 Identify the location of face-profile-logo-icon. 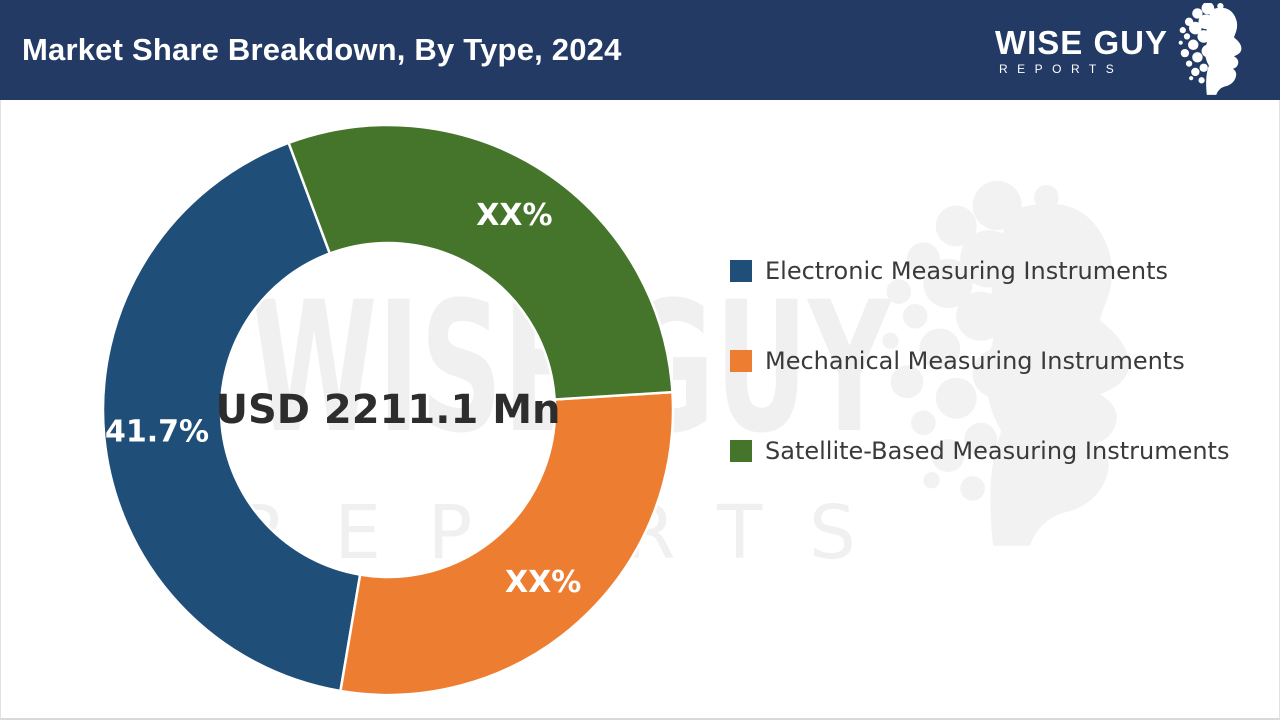
(1210, 49).